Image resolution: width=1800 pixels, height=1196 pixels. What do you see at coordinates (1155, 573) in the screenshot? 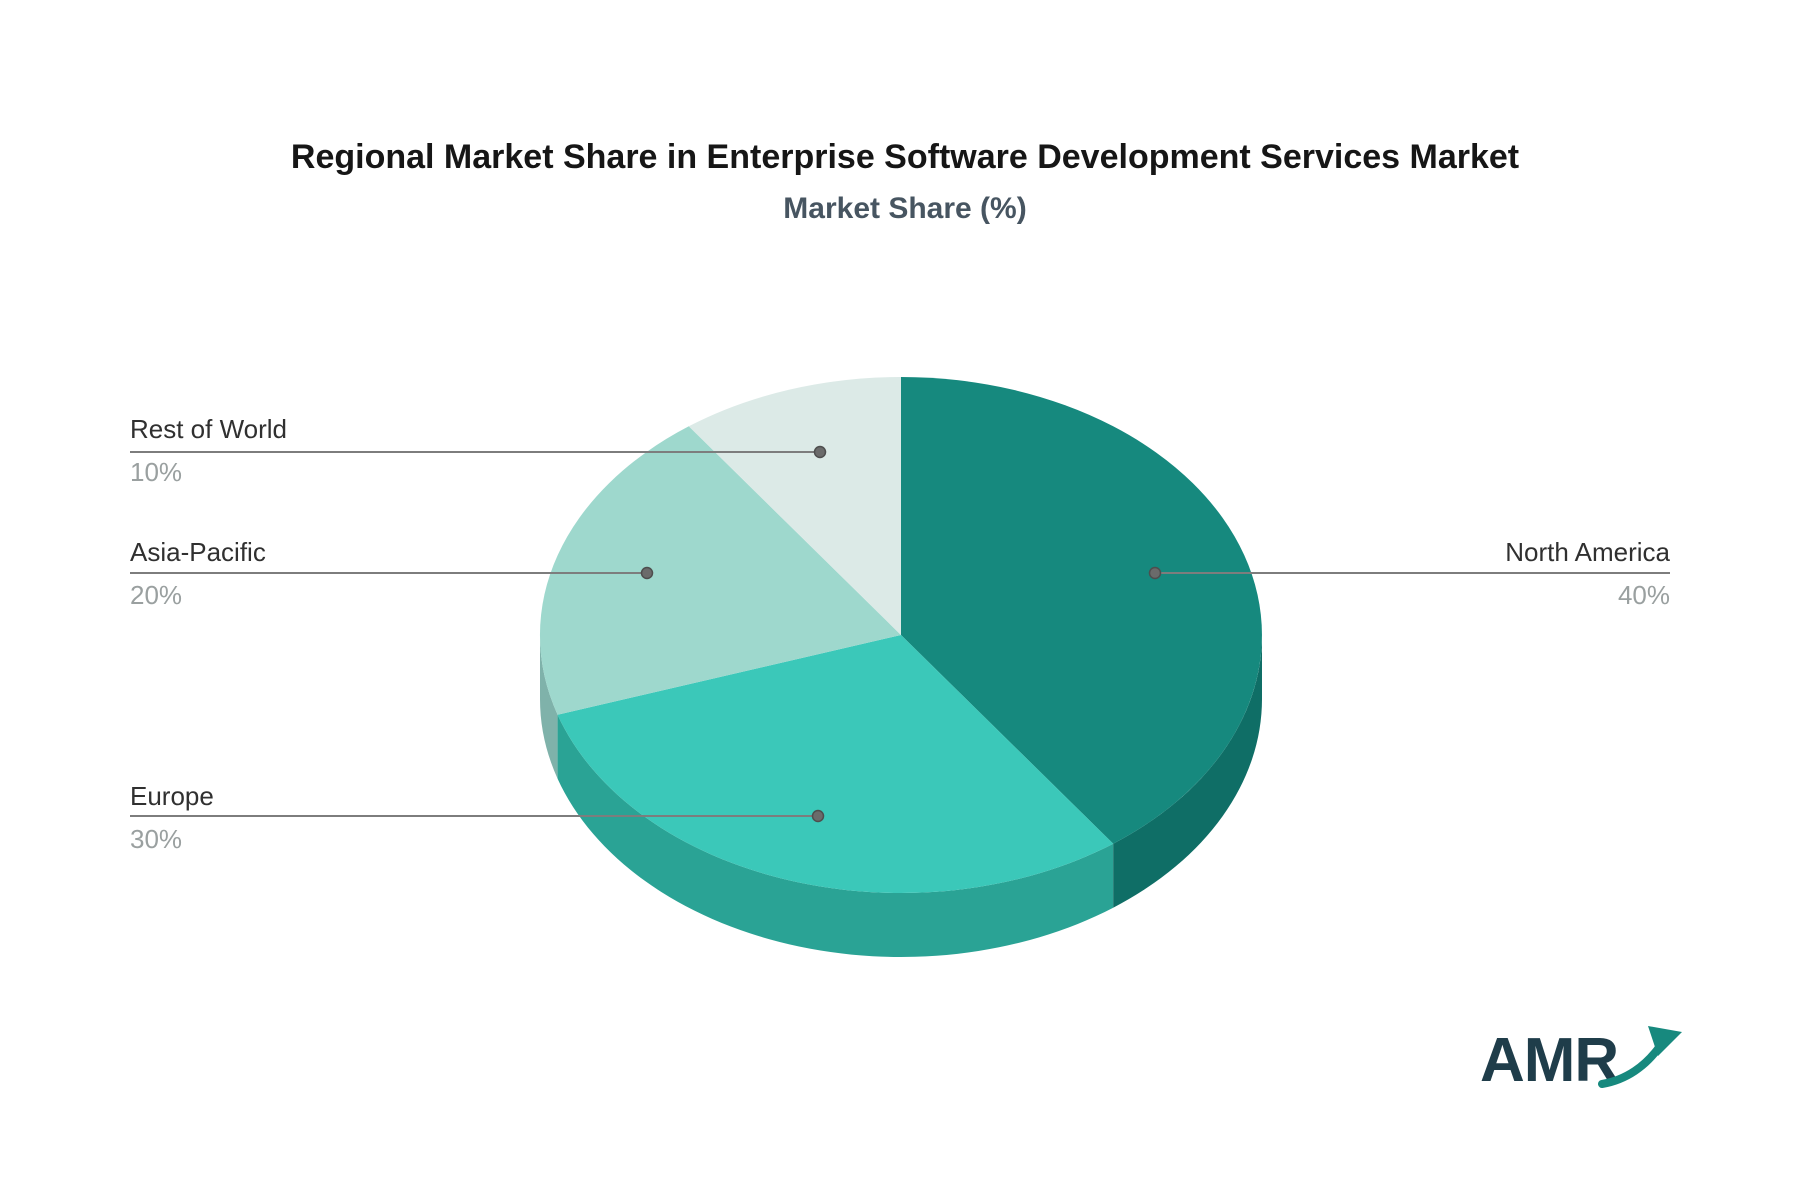
I see `leader-dot-north-america` at bounding box center [1155, 573].